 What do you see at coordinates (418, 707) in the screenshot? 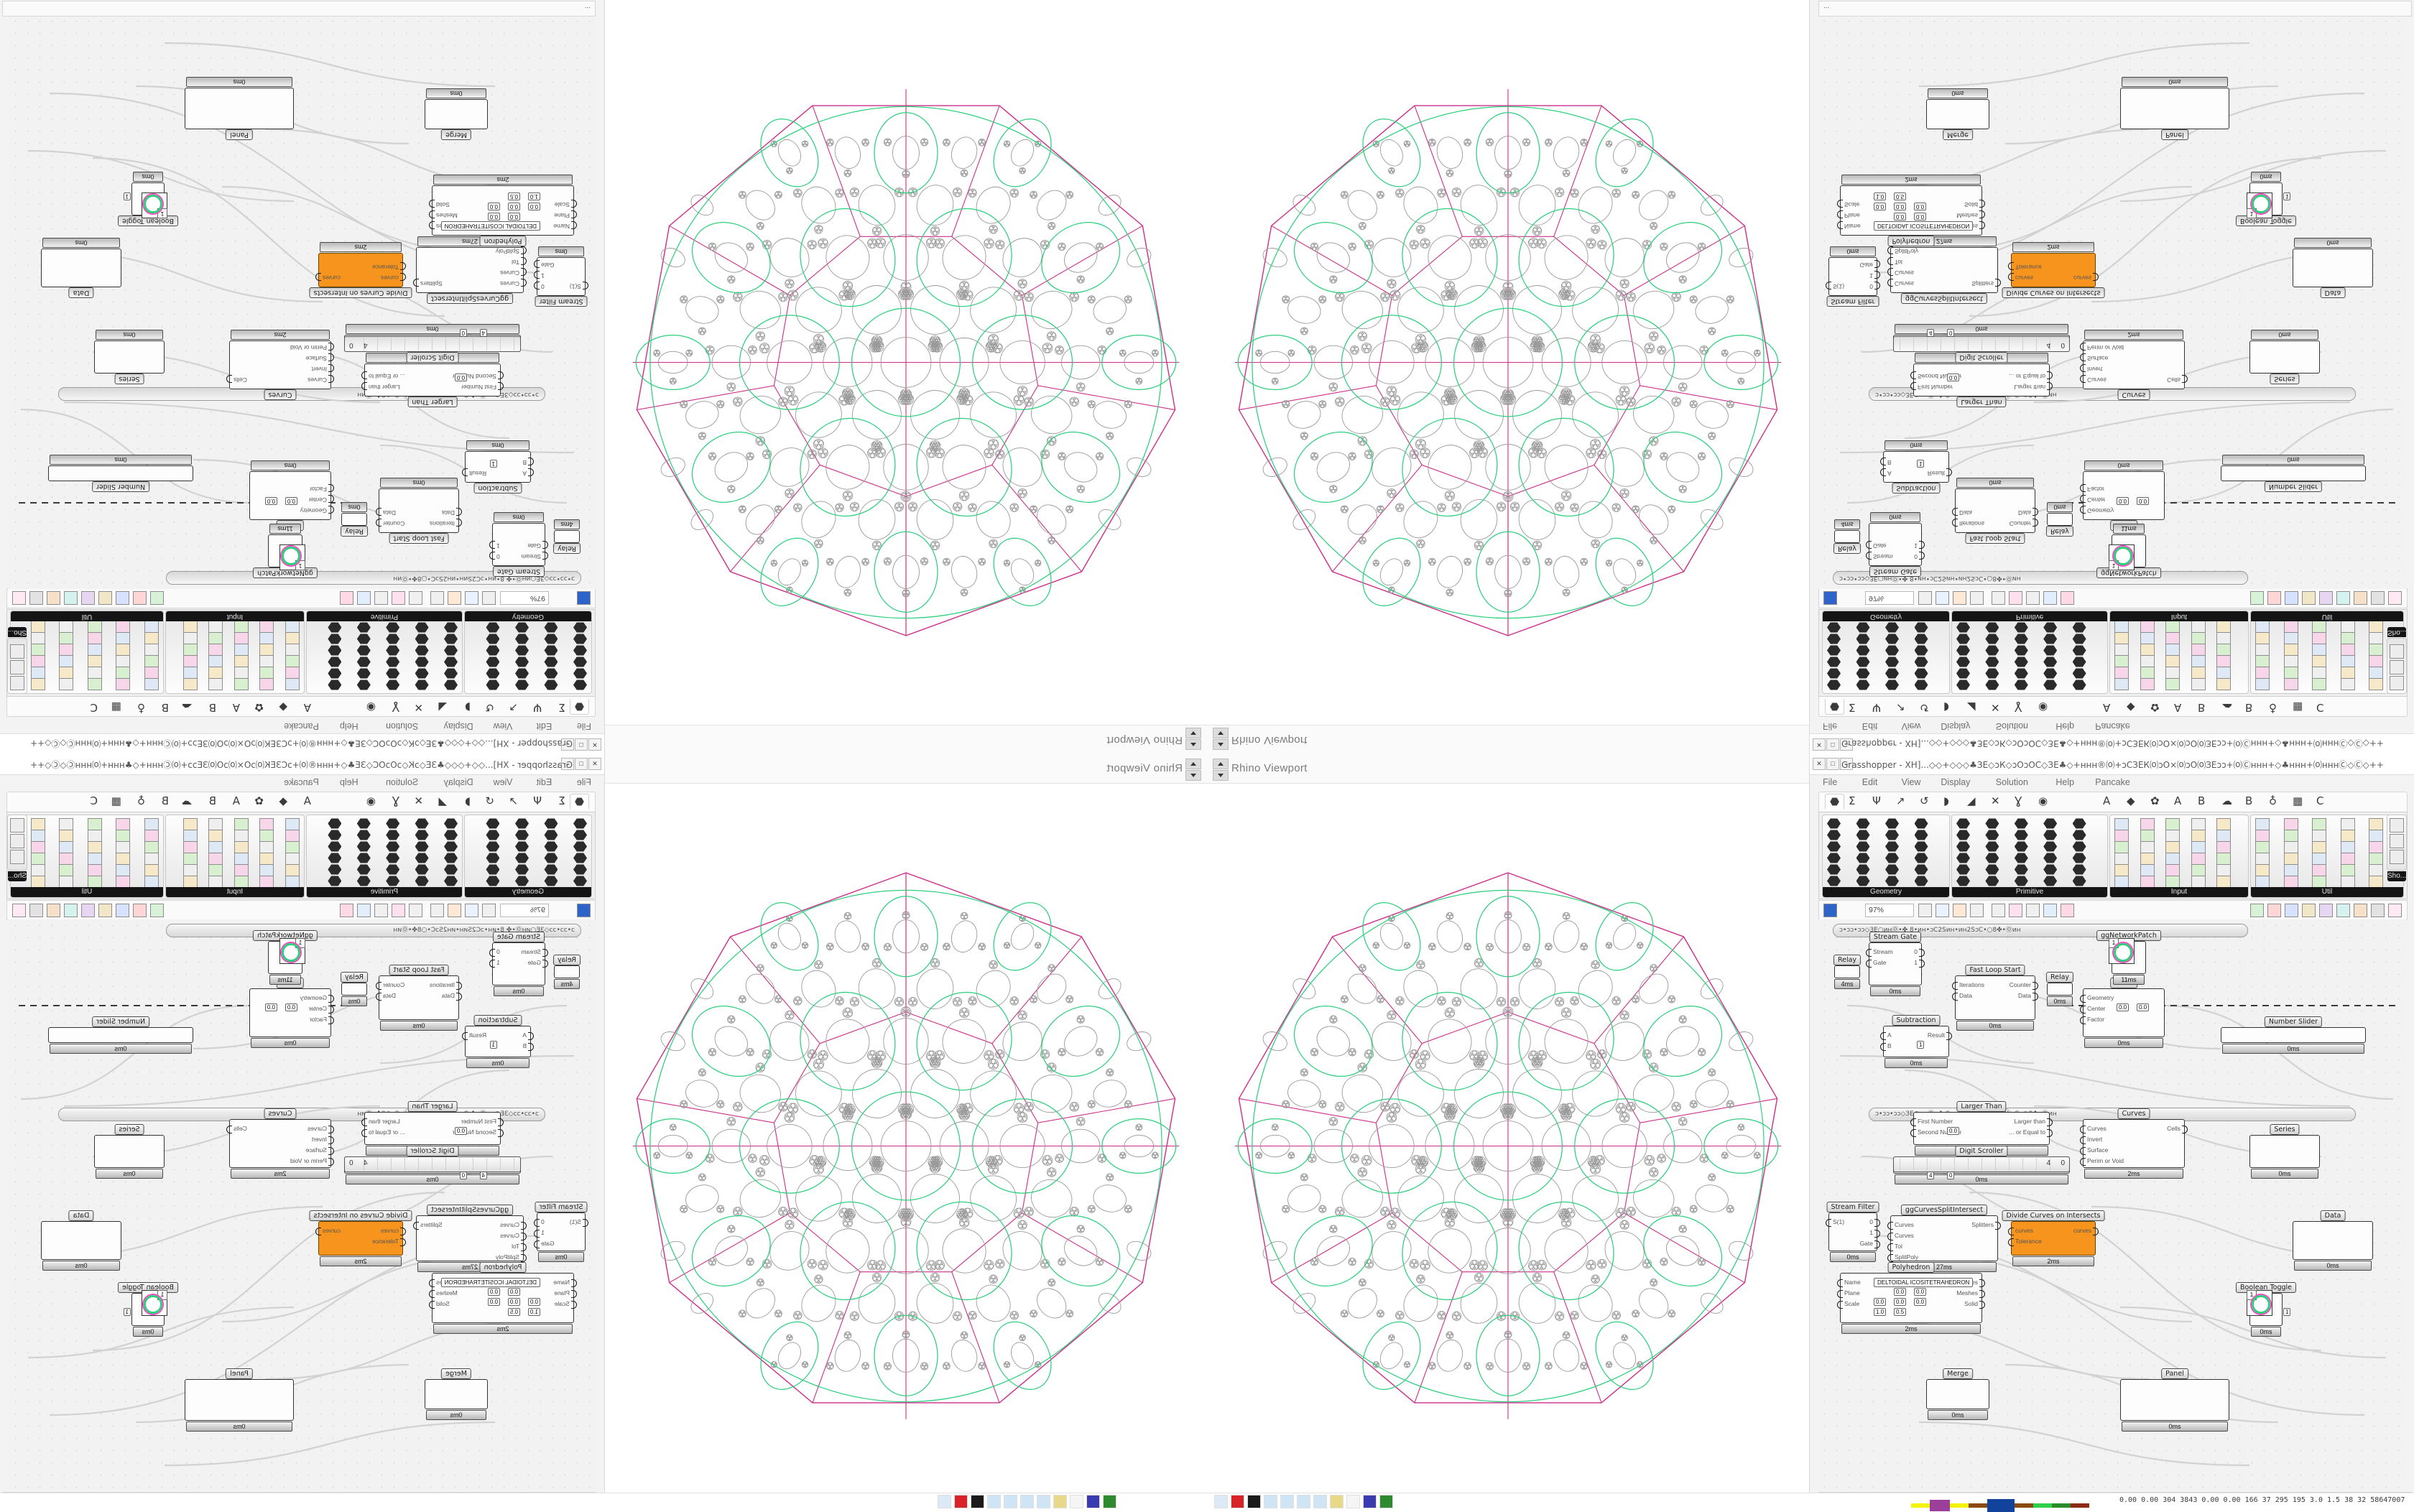
I see `intersect-tab: ✕` at bounding box center [418, 707].